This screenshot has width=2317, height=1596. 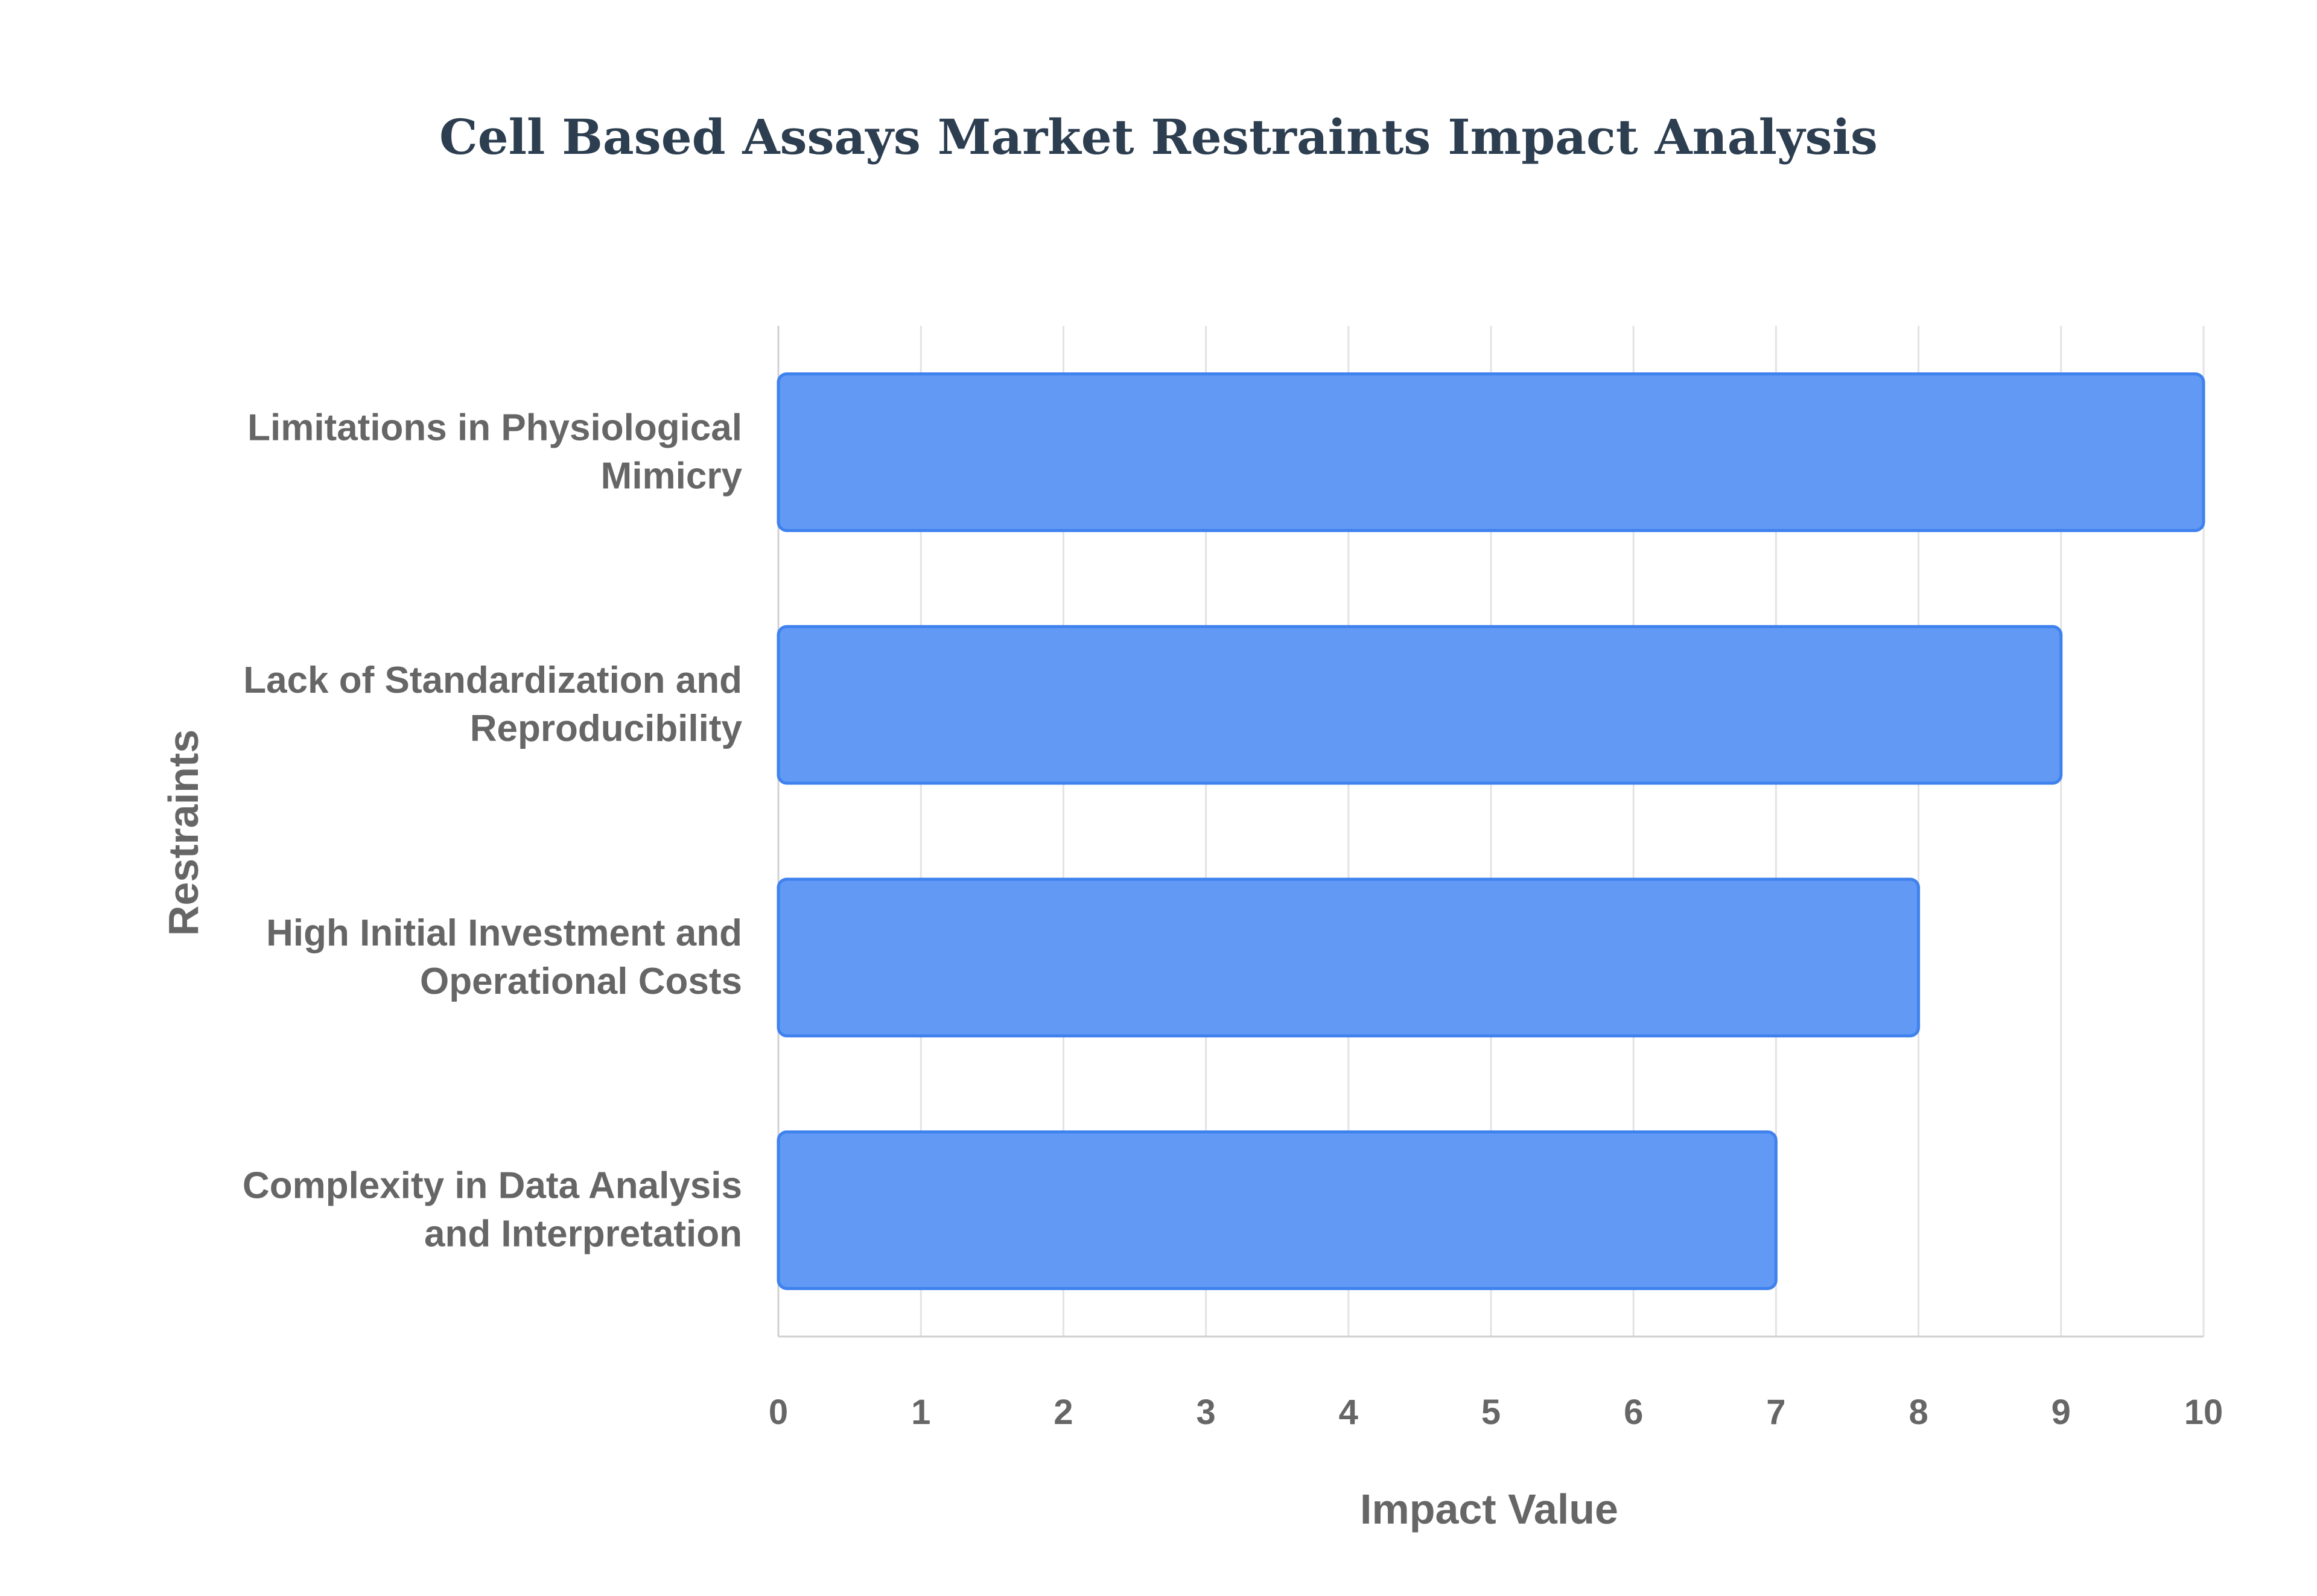 I want to click on x-tick-label: 0, so click(x=779, y=1413).